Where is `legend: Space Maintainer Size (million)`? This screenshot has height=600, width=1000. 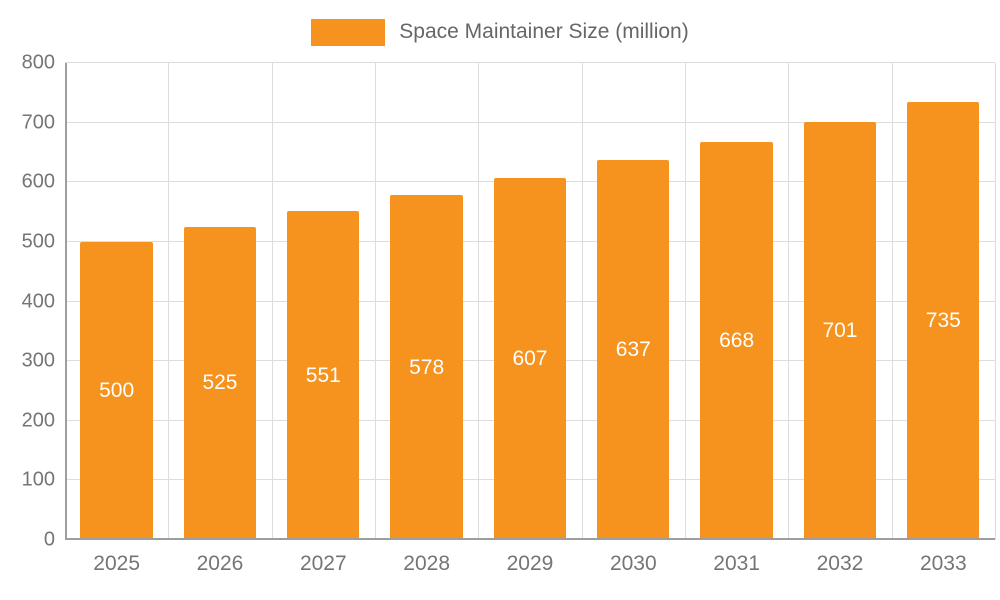 legend: Space Maintainer Size (million) is located at coordinates (500, 32).